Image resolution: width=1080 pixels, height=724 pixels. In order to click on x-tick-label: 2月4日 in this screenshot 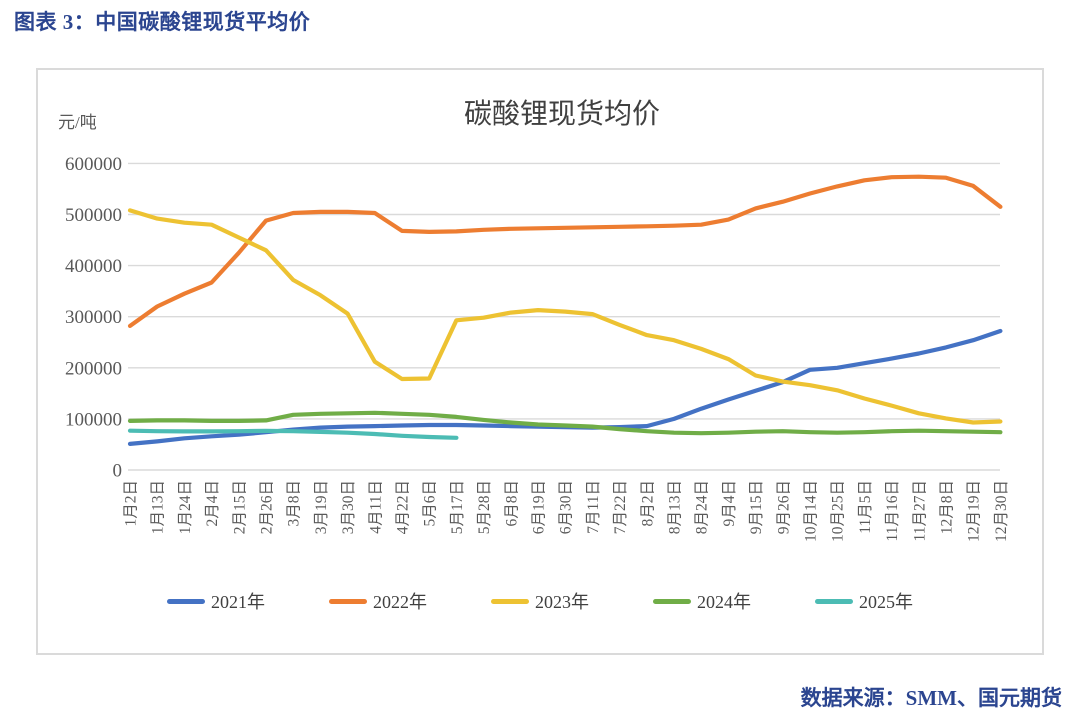, I will do `click(212, 503)`.